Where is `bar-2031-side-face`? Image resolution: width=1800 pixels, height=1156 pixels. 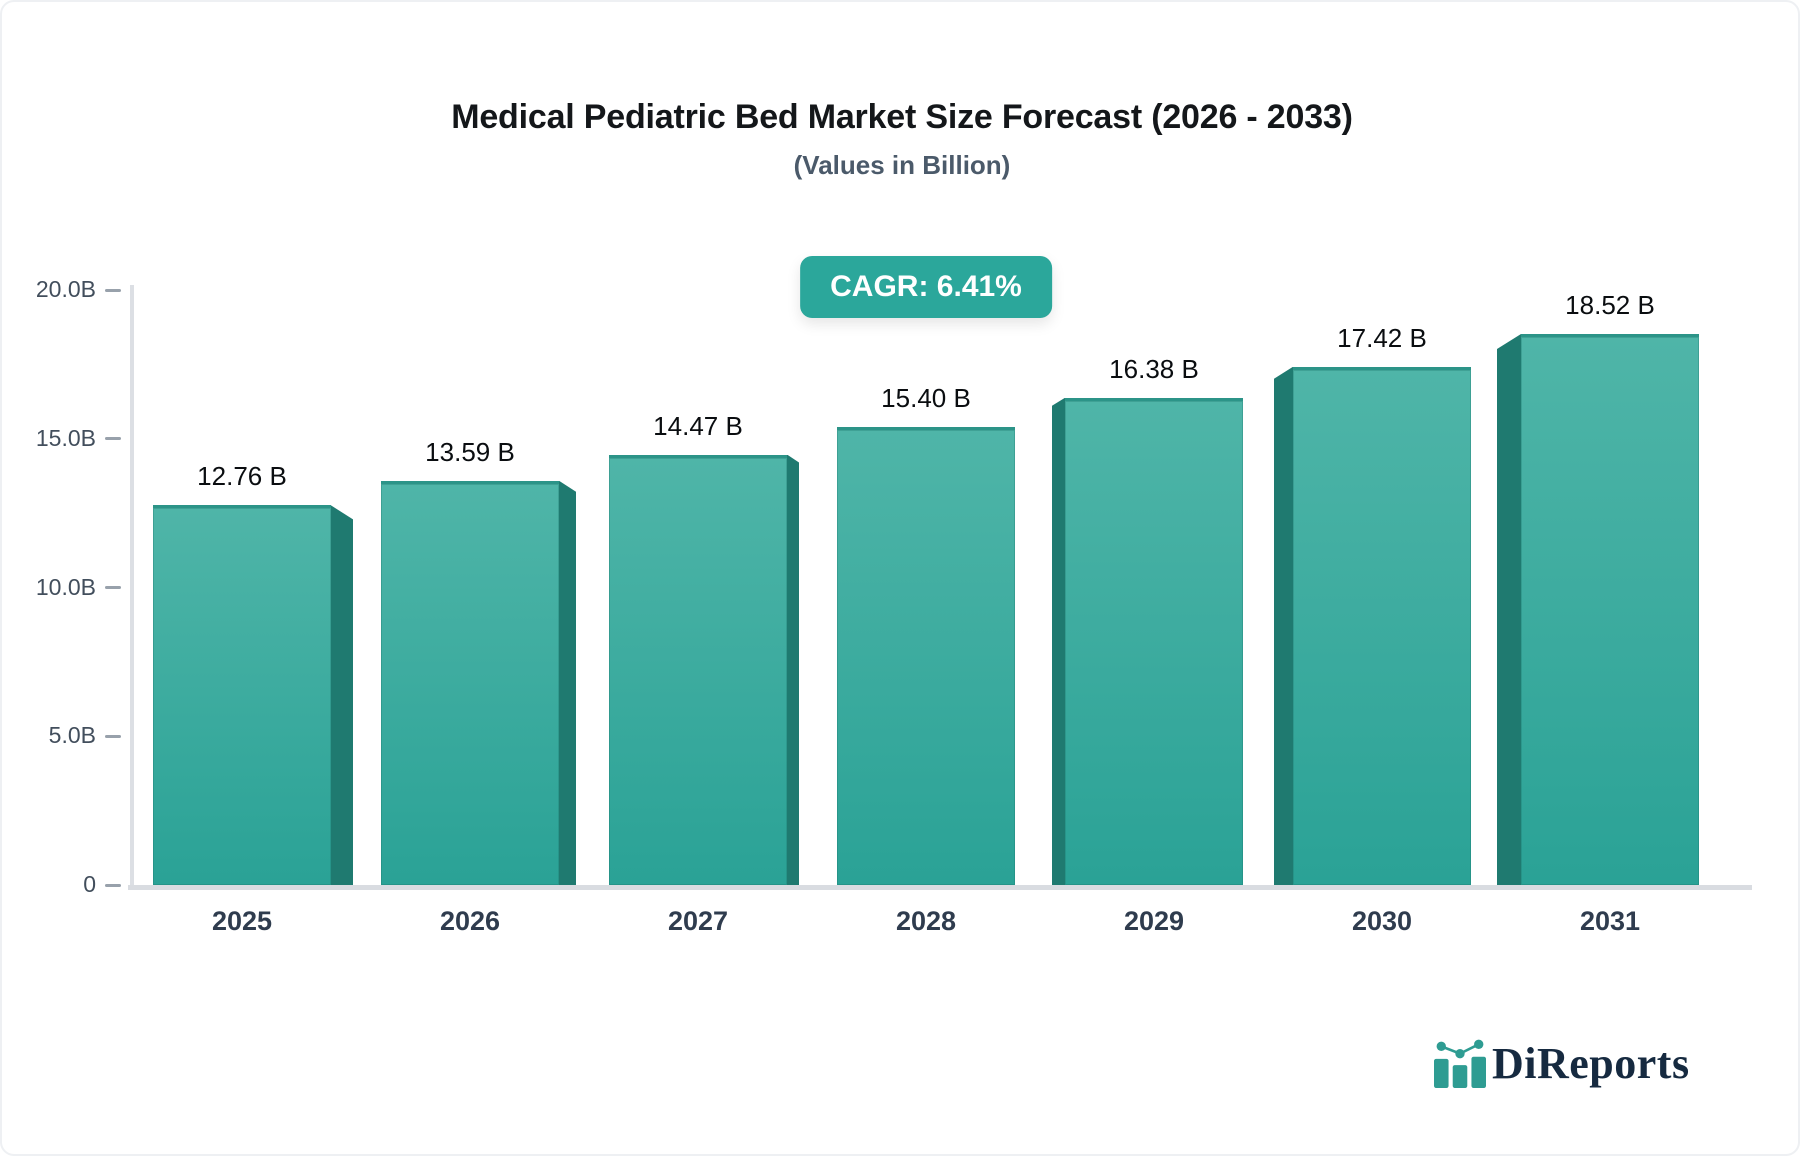 bar-2031-side-face is located at coordinates (1509, 609).